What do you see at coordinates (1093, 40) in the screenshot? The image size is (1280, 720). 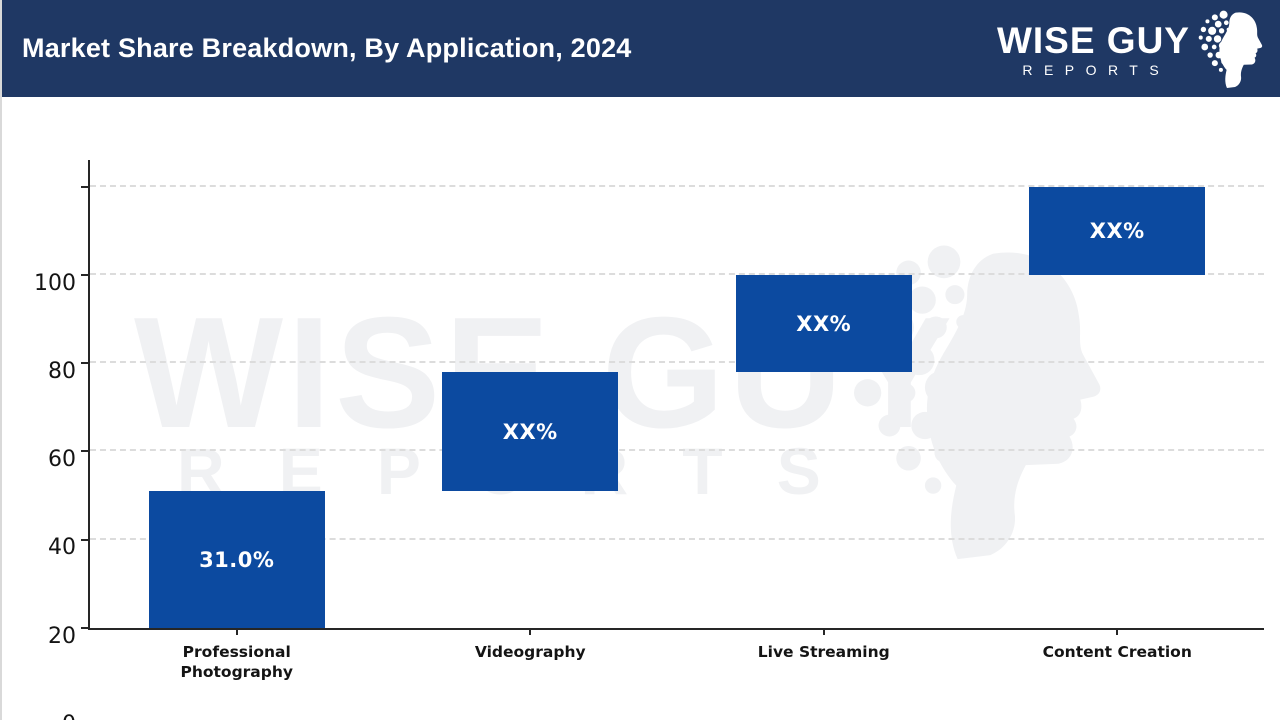 I see `brand-name: WISE GUY` at bounding box center [1093, 40].